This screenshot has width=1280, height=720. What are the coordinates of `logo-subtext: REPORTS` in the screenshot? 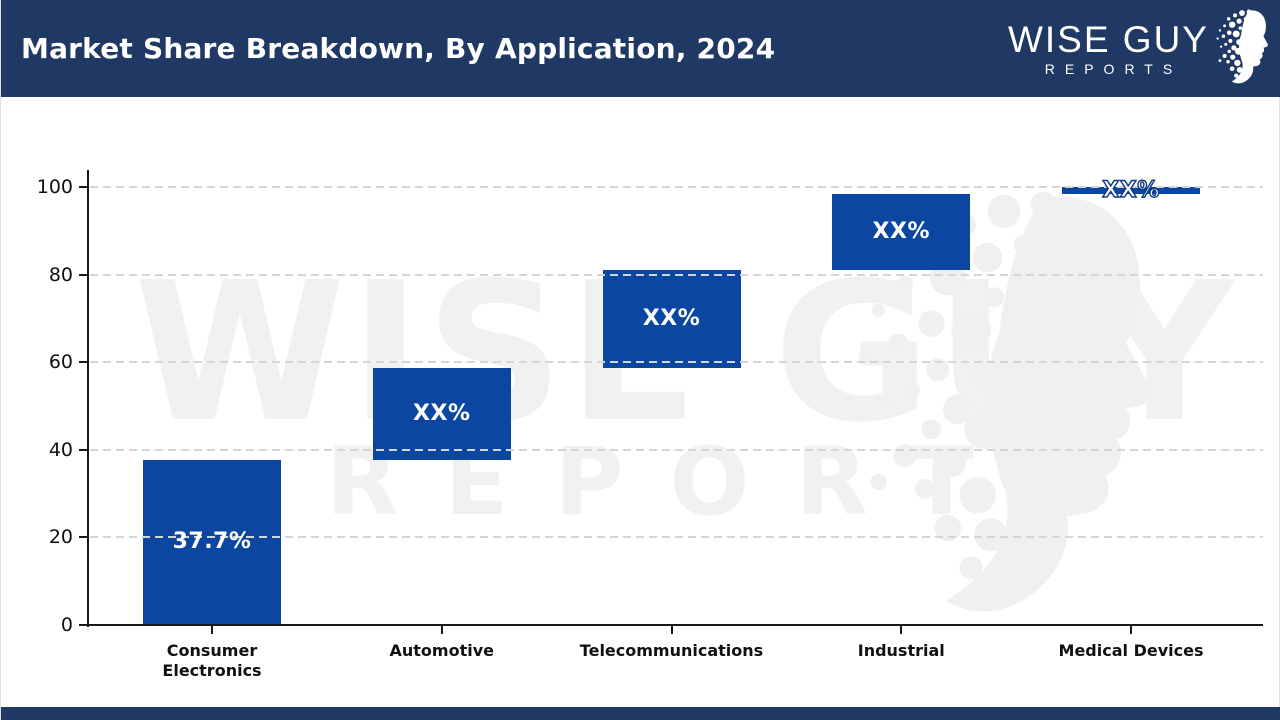 It's located at (1113, 69).